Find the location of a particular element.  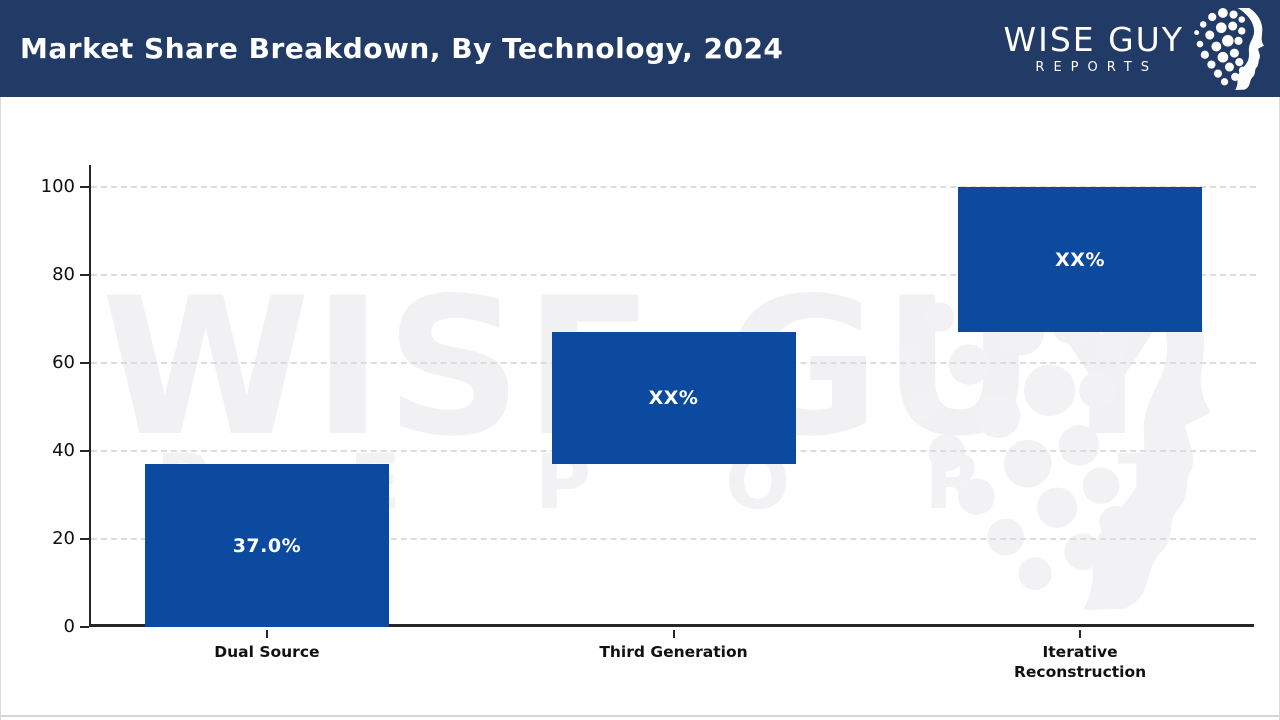

y-tick-label: 60 is located at coordinates (63, 362).